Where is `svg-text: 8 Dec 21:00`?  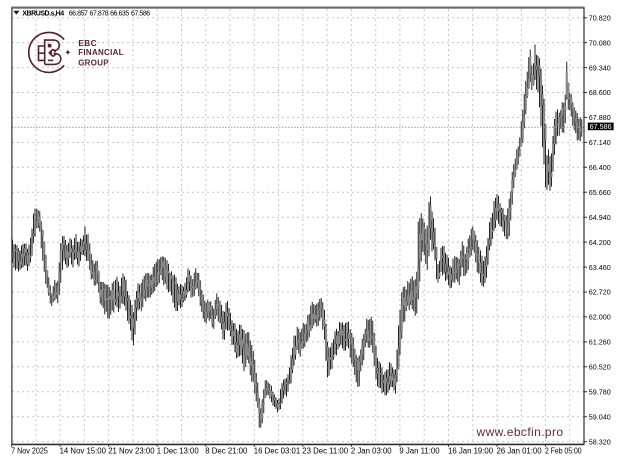 svg-text: 8 Dec 21:00 is located at coordinates (226, 450).